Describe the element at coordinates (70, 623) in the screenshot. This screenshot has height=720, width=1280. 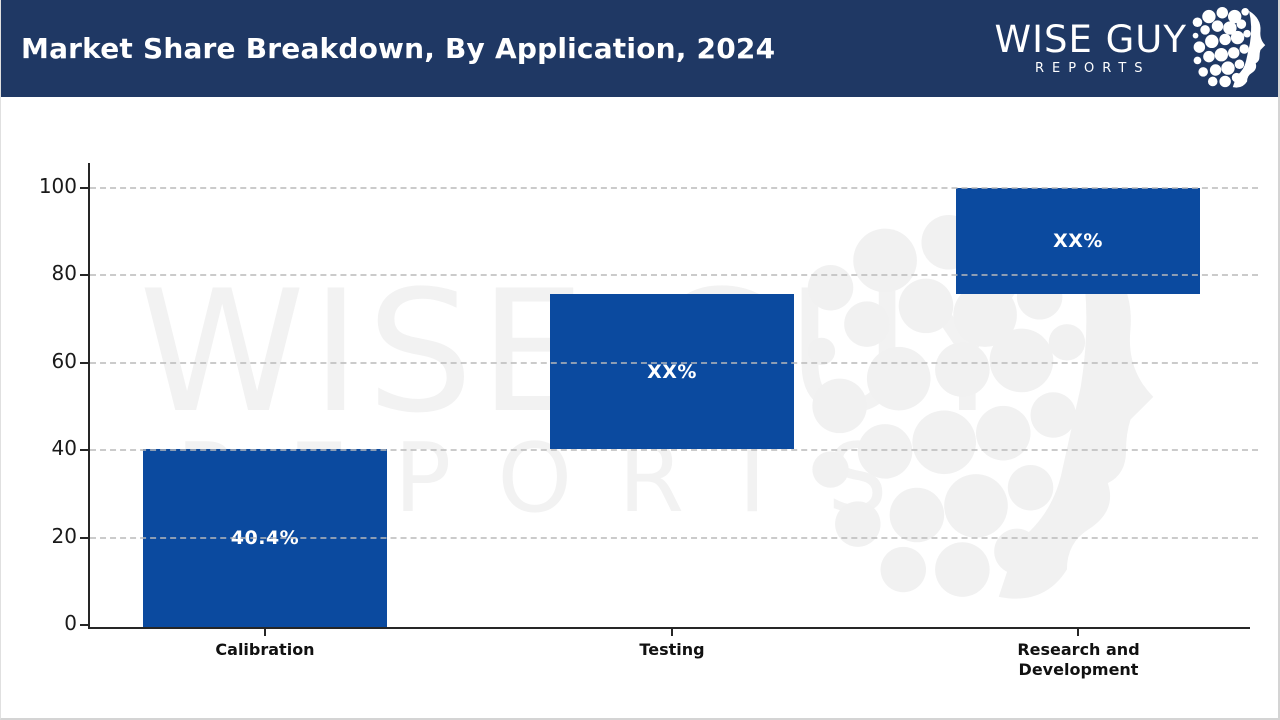
I see `y-tick-label-0: 0` at that location.